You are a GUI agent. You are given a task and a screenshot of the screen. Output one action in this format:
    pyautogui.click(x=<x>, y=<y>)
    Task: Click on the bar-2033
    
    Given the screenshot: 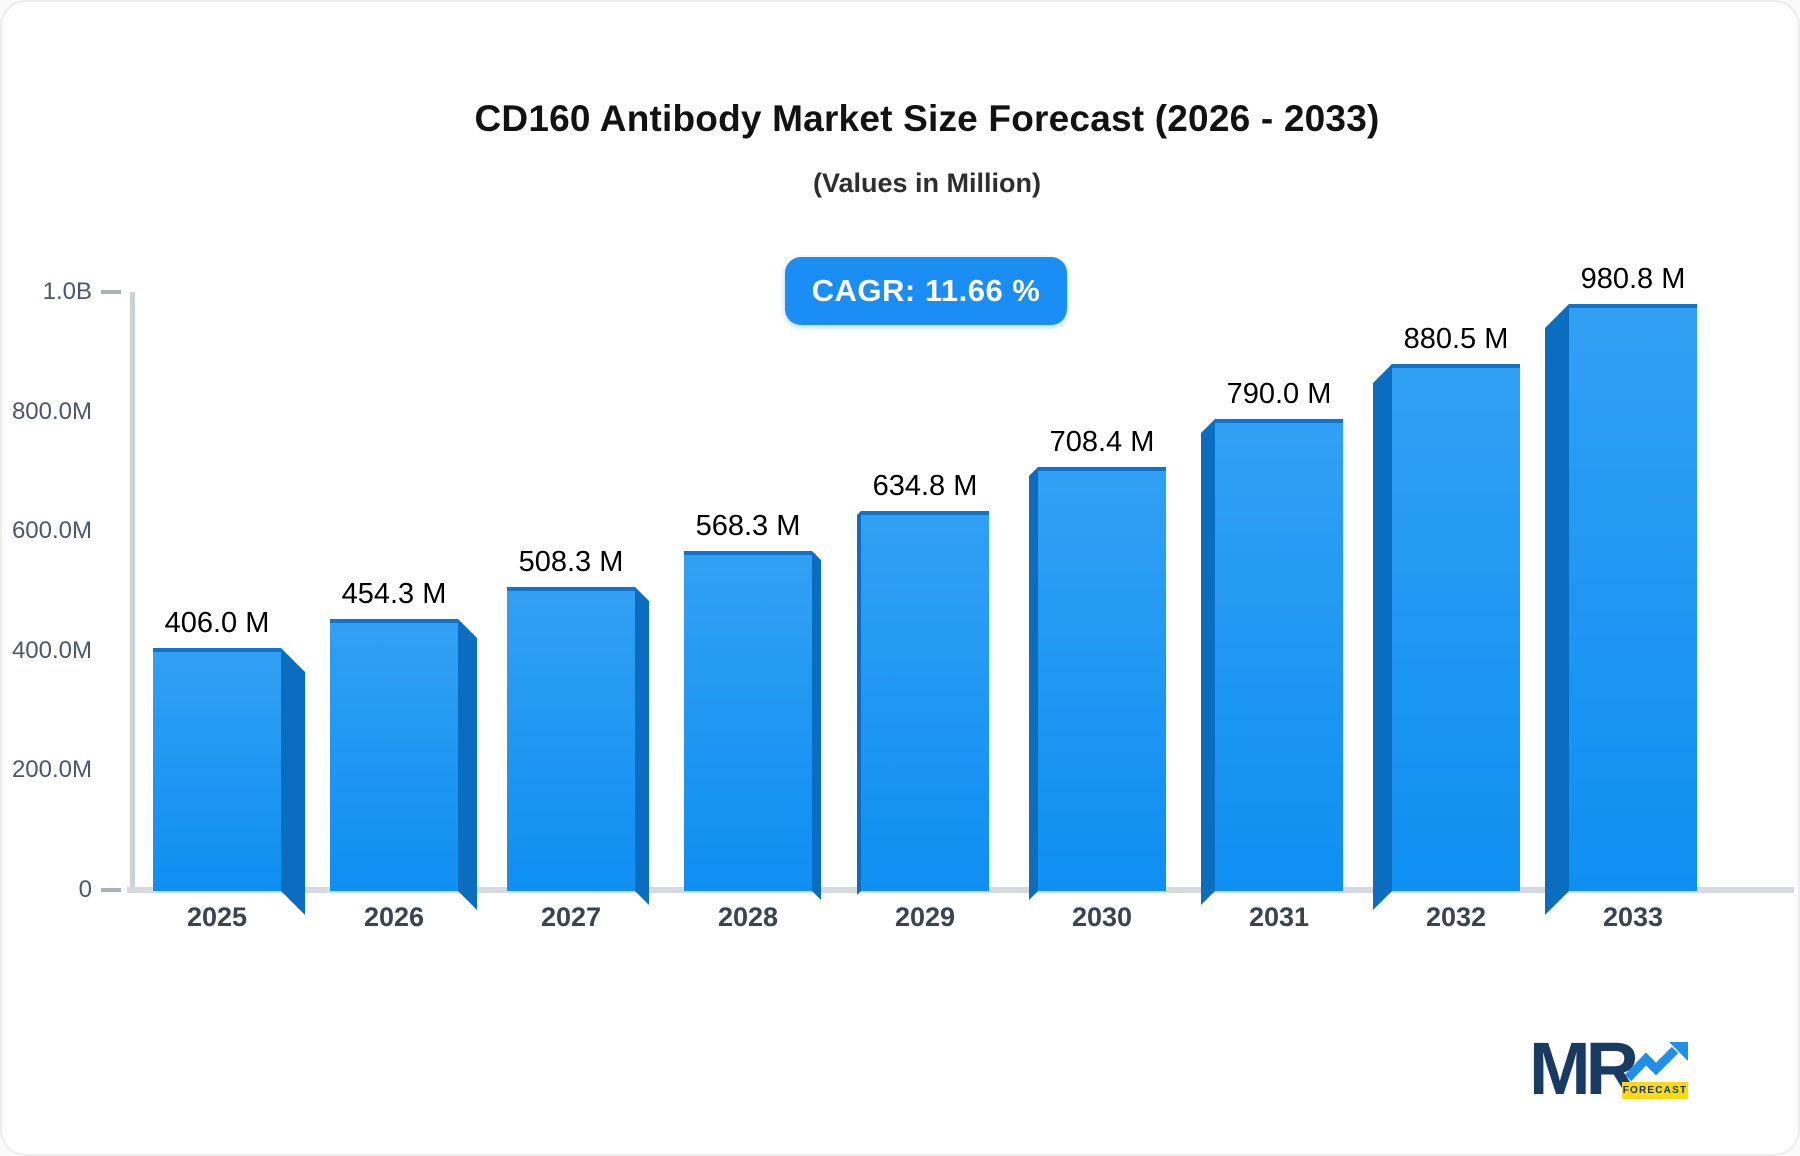 What is the action you would take?
    pyautogui.click(x=1633, y=597)
    